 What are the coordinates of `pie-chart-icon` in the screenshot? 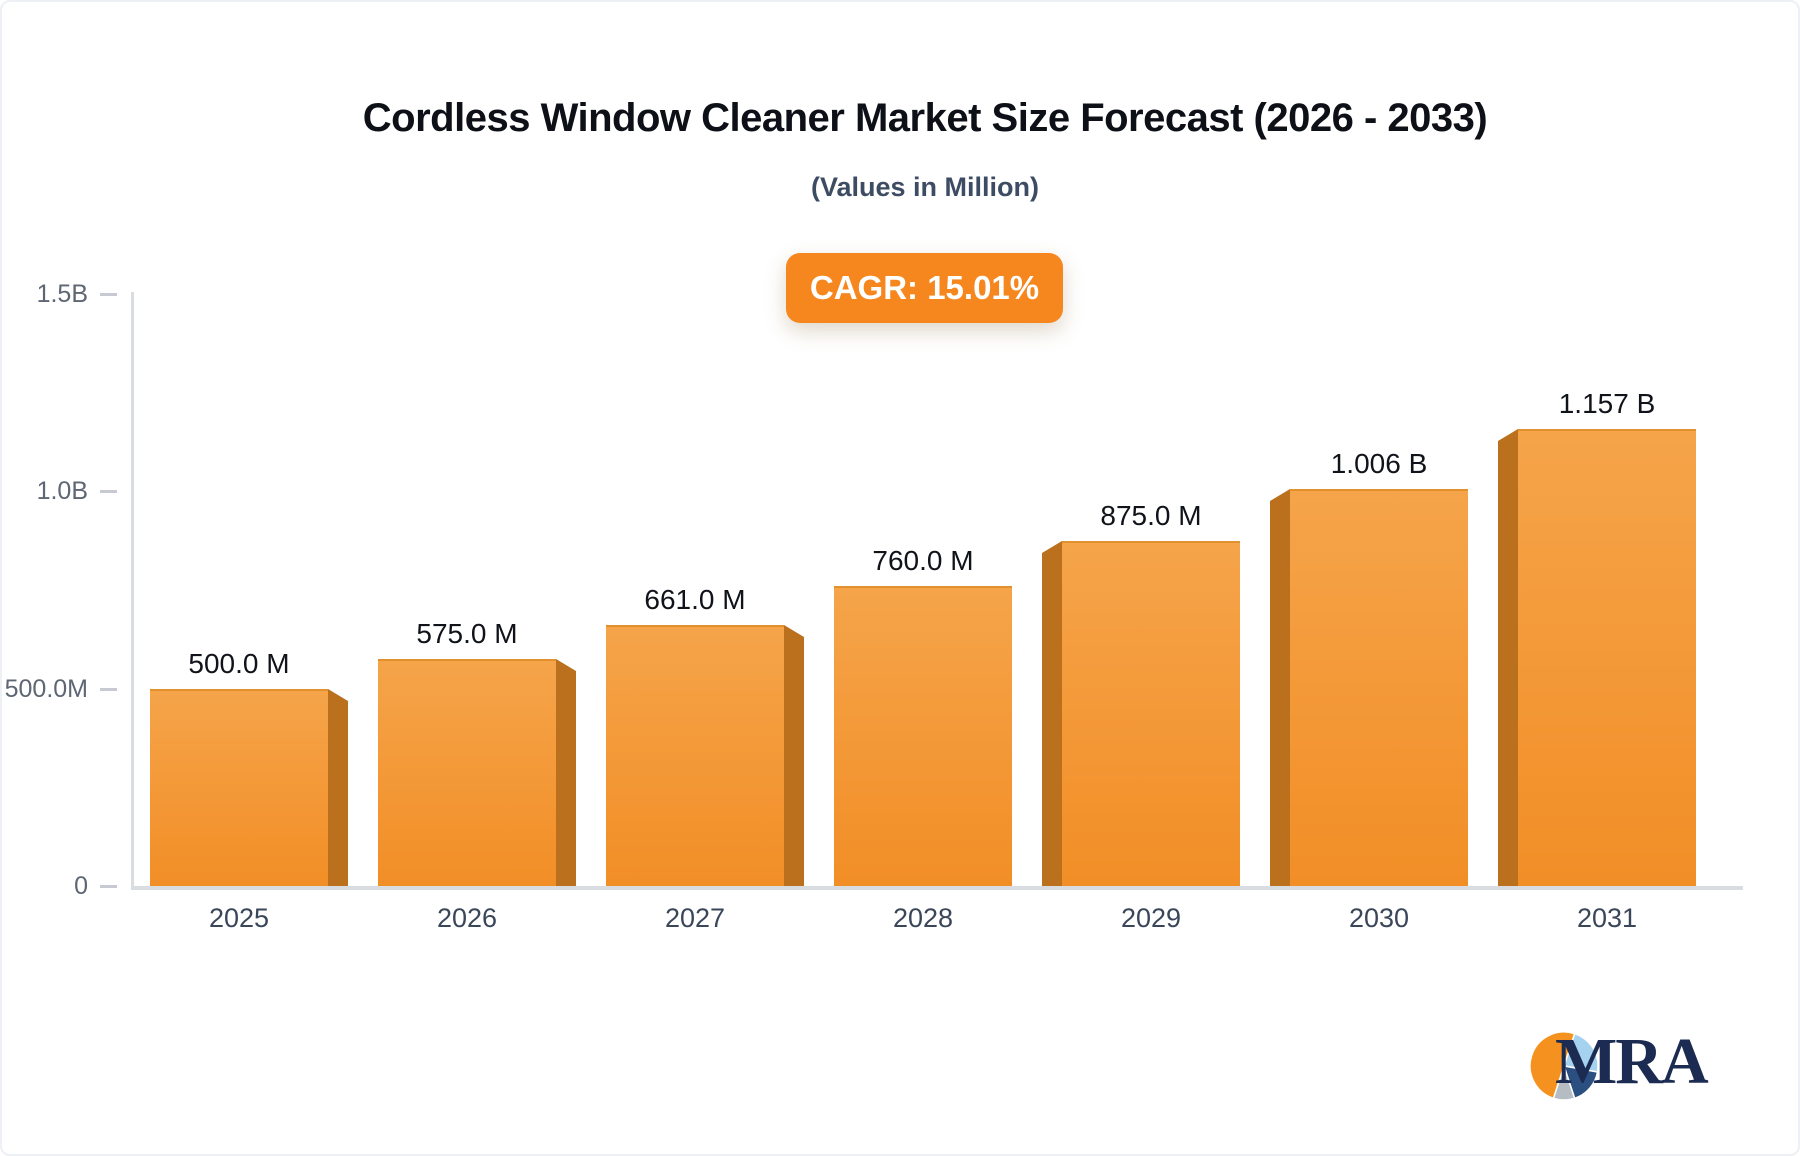 It's located at (1564, 1066).